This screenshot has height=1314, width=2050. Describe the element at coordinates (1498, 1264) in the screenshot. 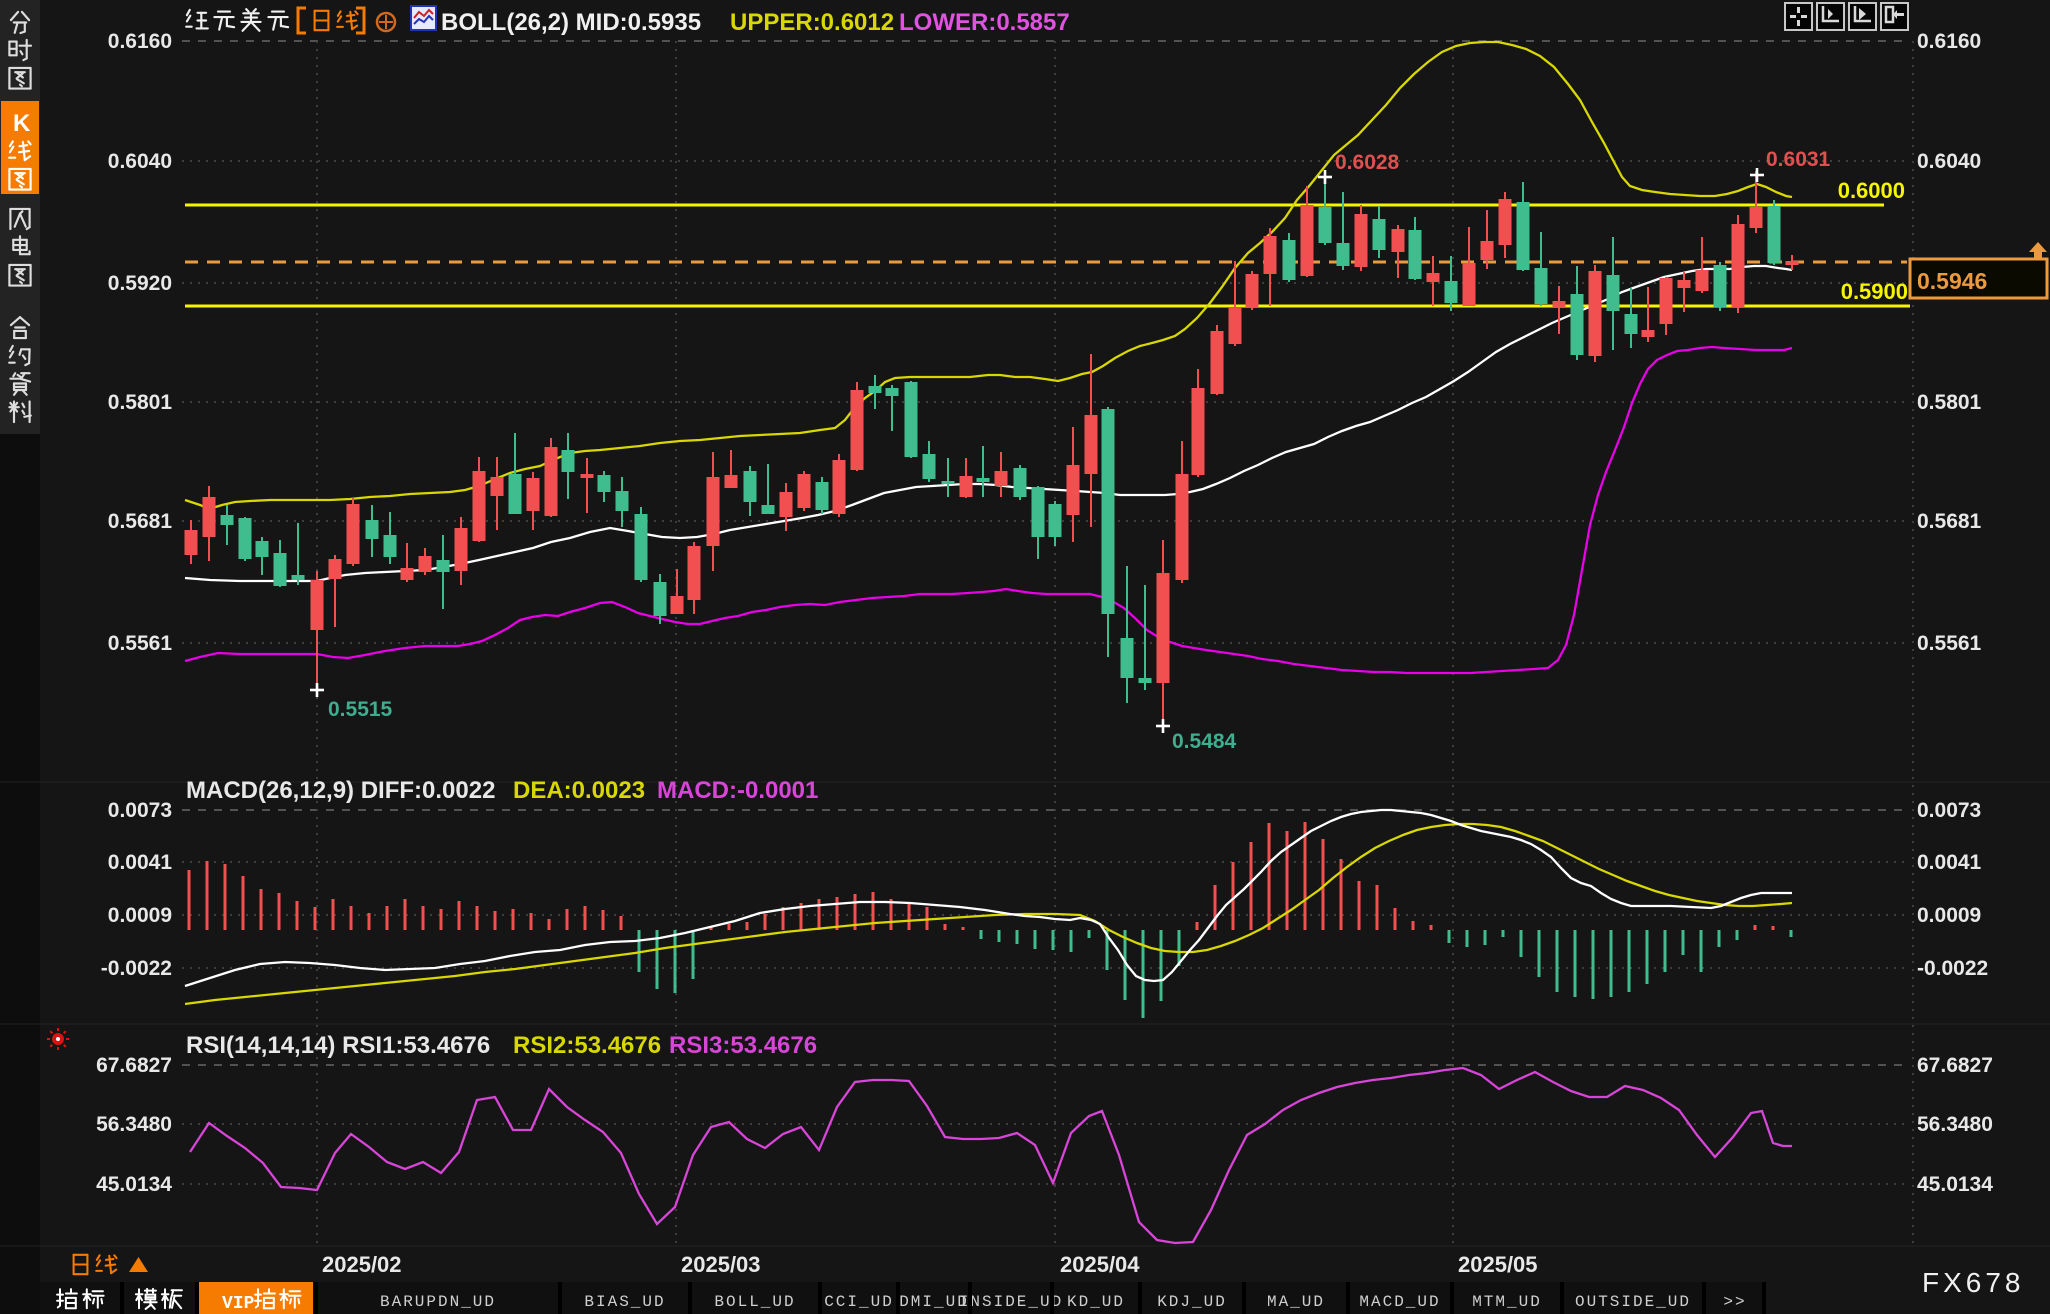

I see `svg-text: 2025/05` at that location.